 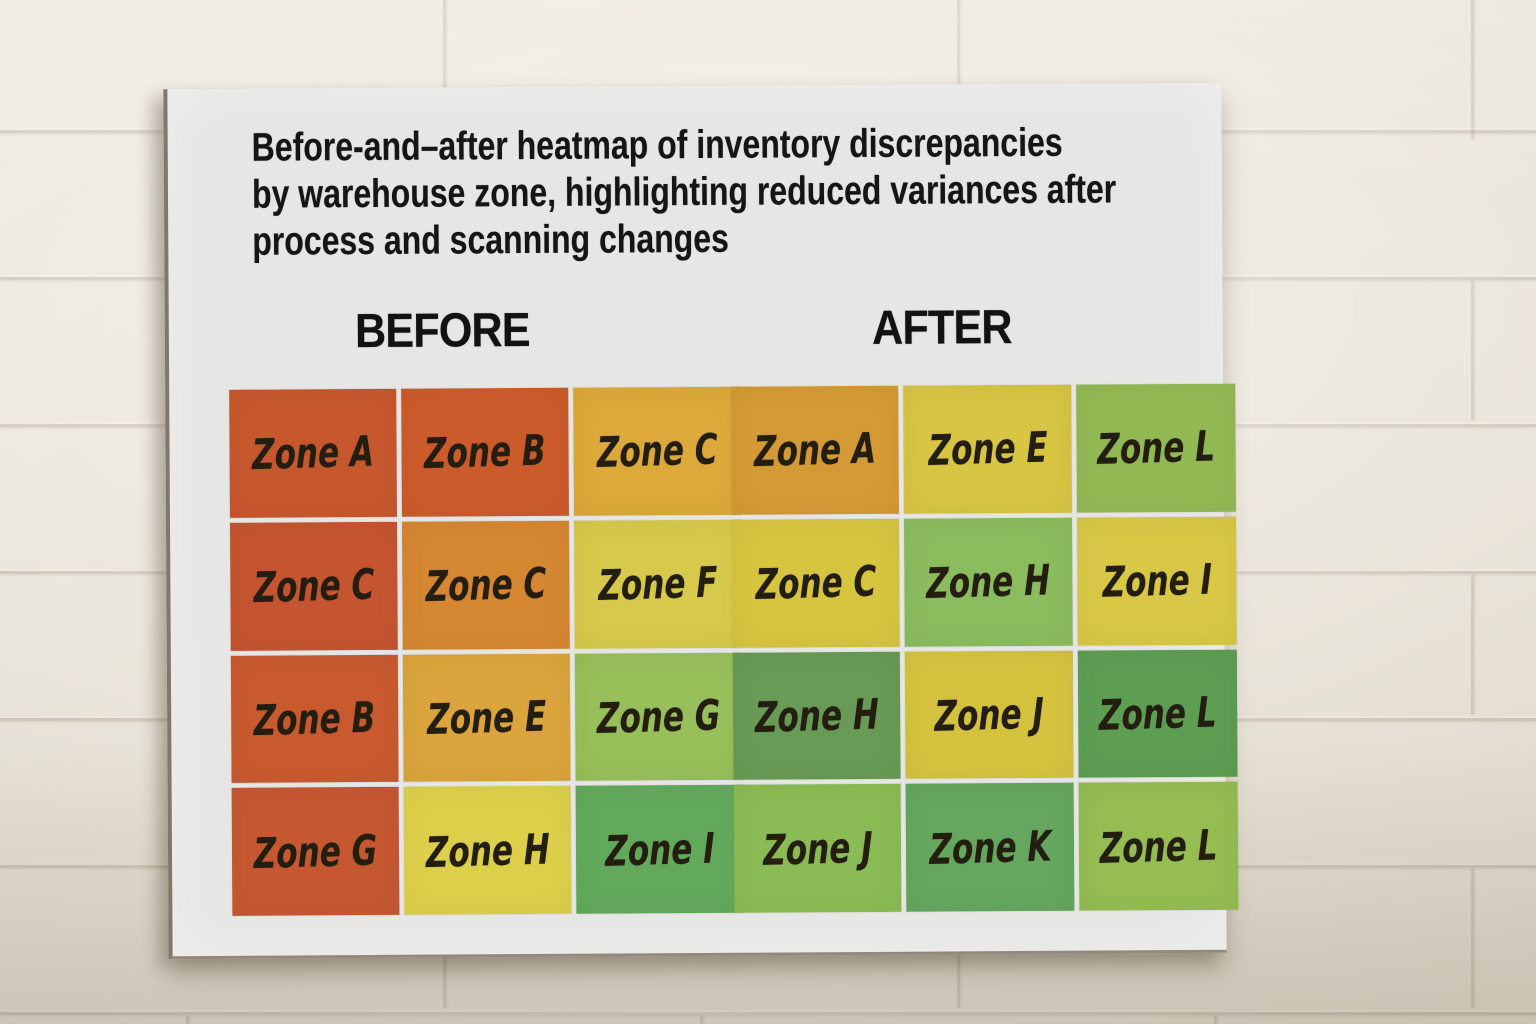 What do you see at coordinates (442, 331) in the screenshot?
I see `before-heading: BEFORE` at bounding box center [442, 331].